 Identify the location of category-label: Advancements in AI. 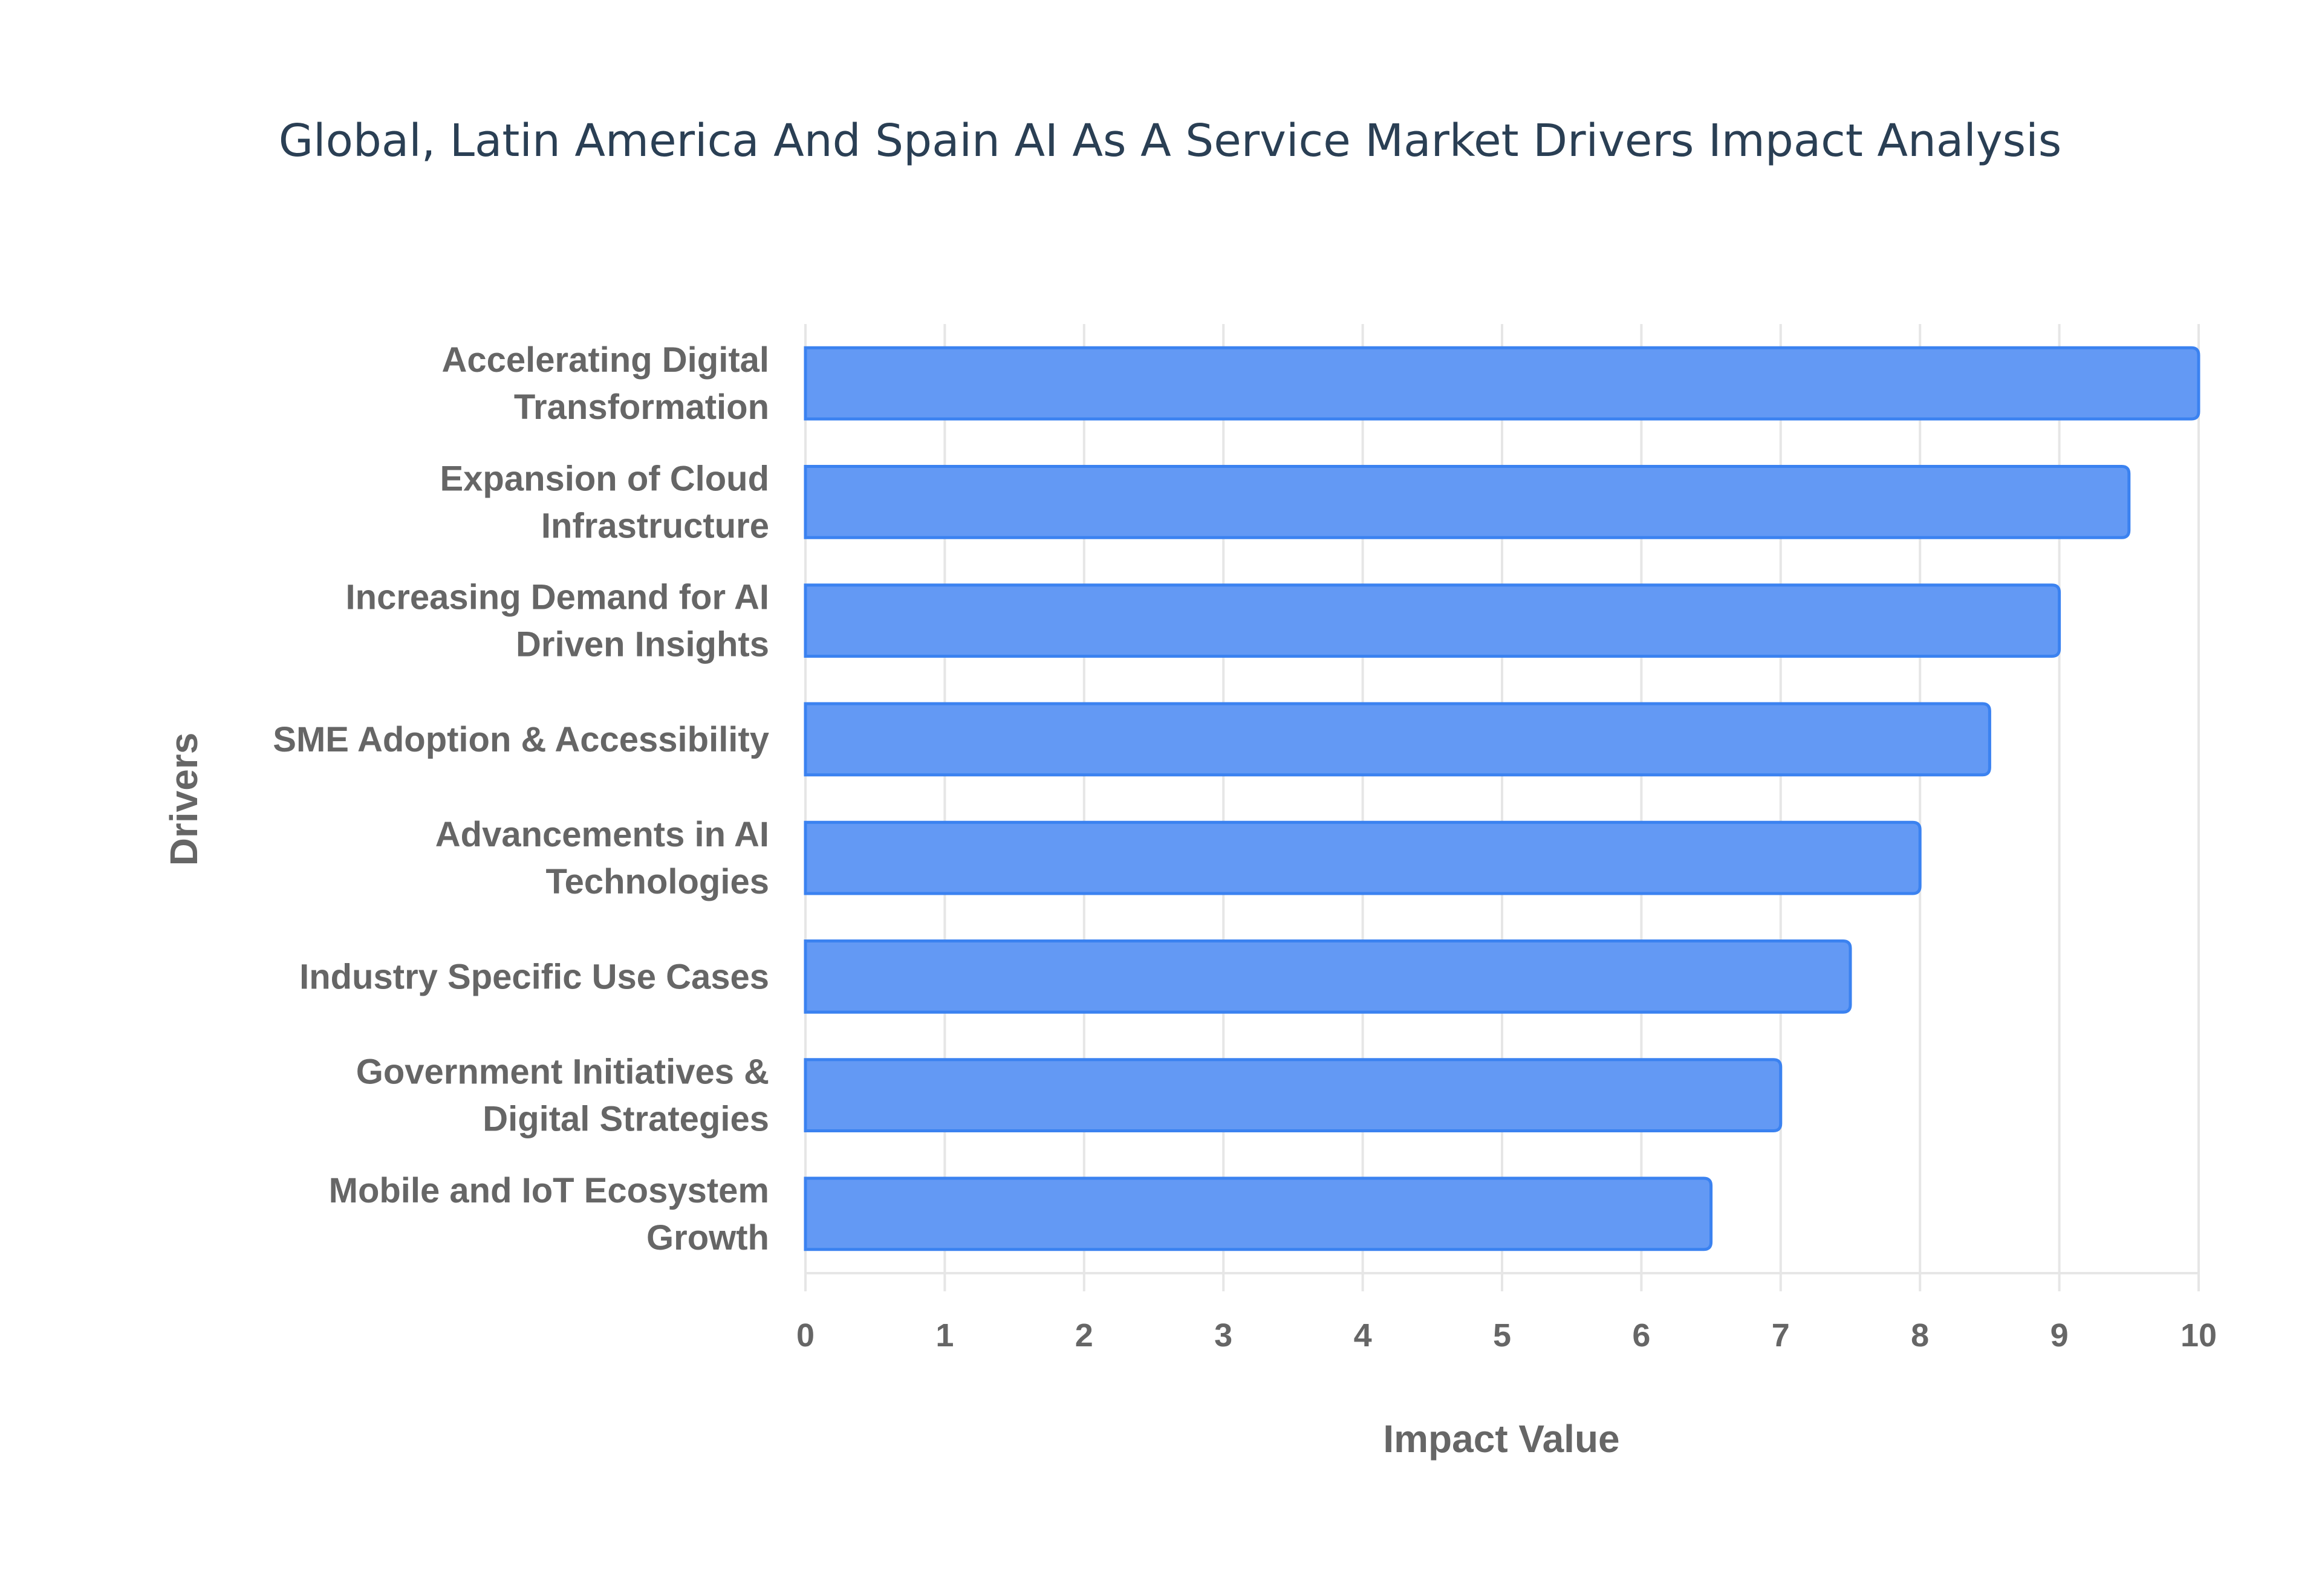
(602, 834).